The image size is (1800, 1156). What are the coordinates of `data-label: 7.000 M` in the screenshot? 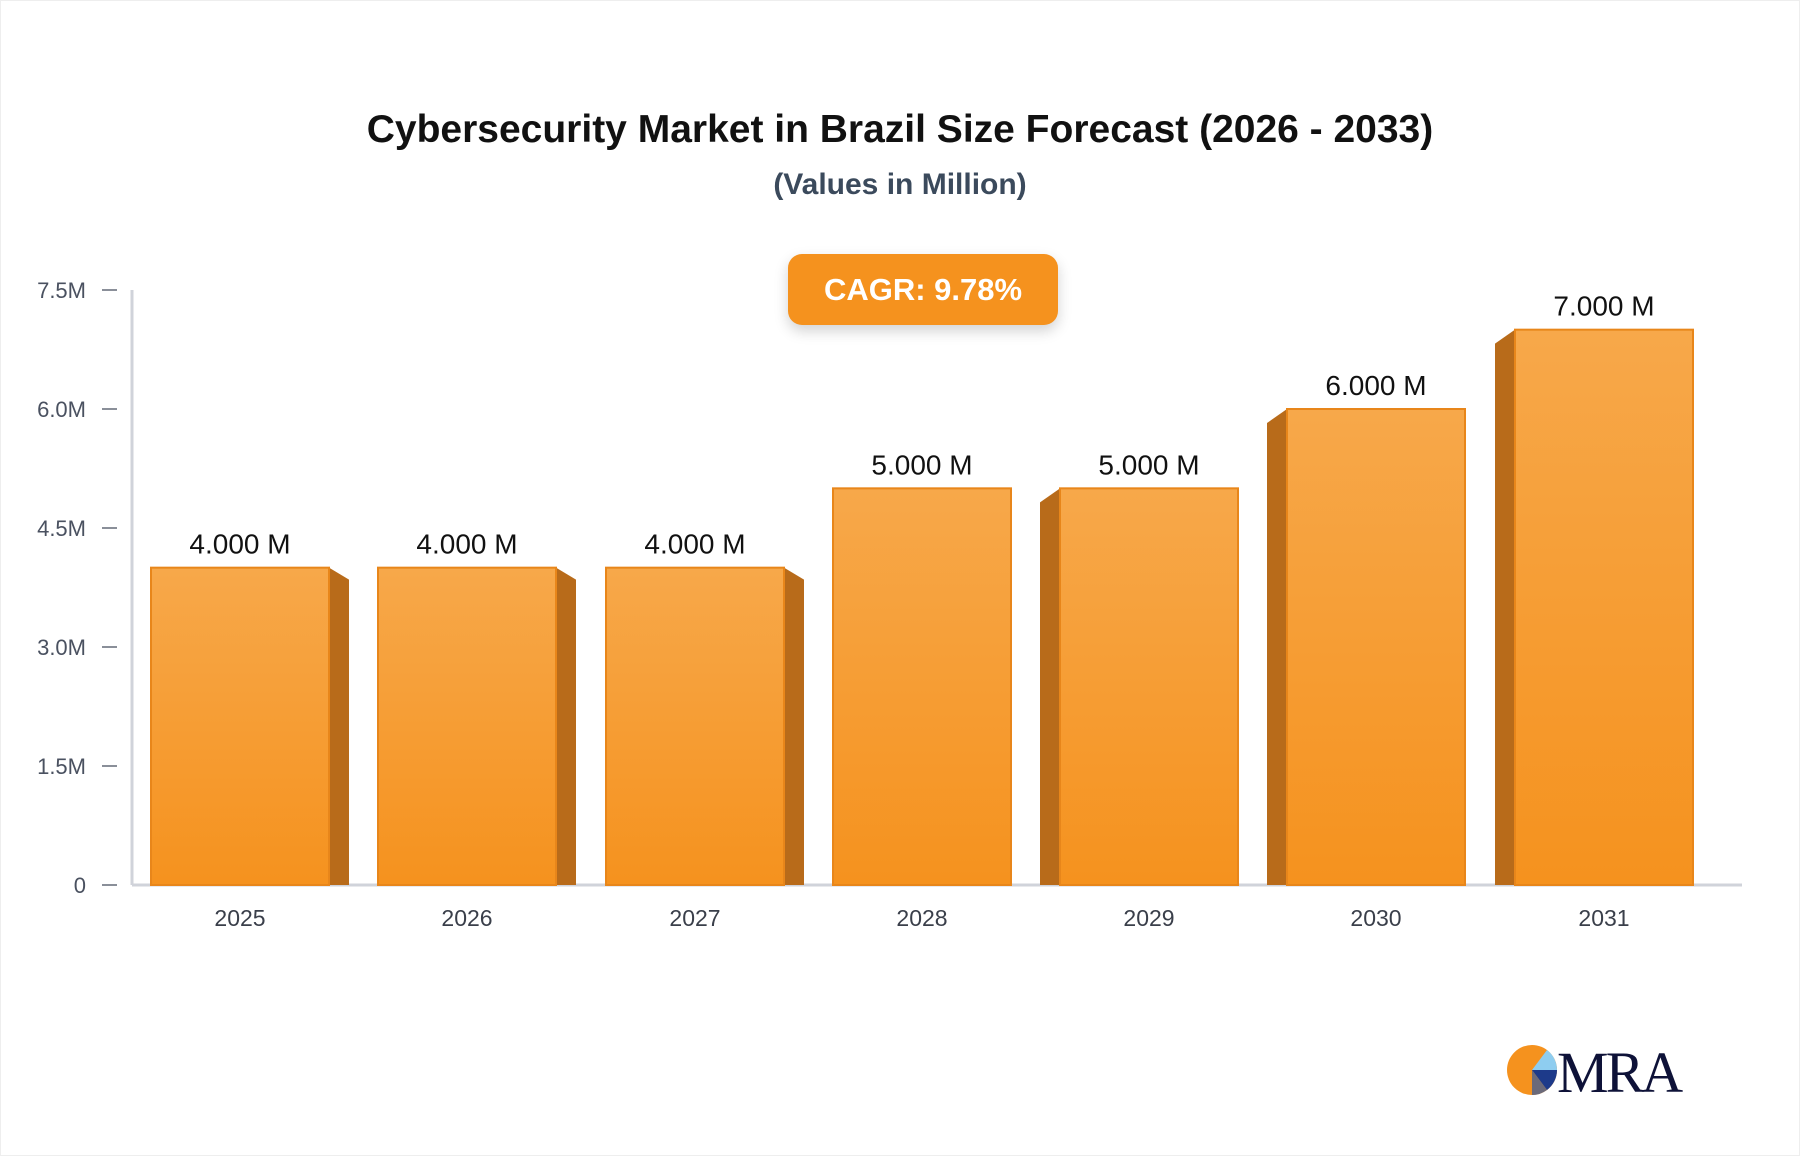 It's located at (1603, 306).